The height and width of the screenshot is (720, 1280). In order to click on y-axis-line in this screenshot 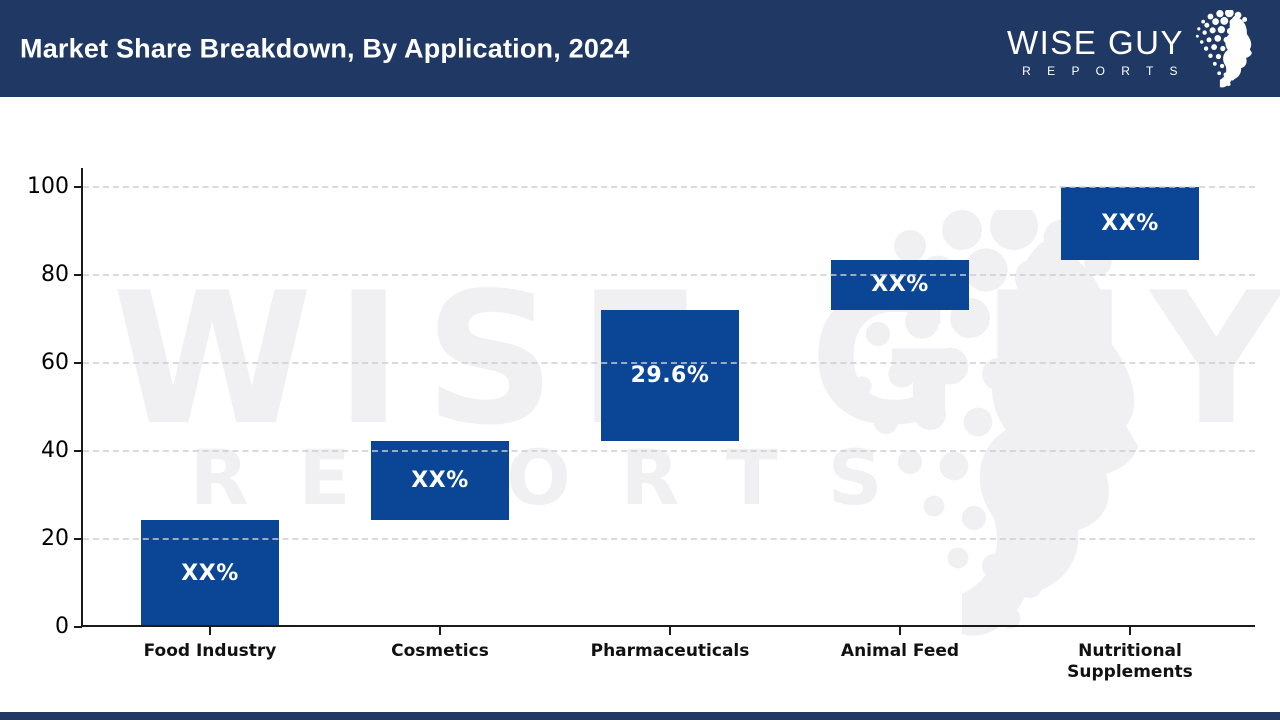, I will do `click(82, 397)`.